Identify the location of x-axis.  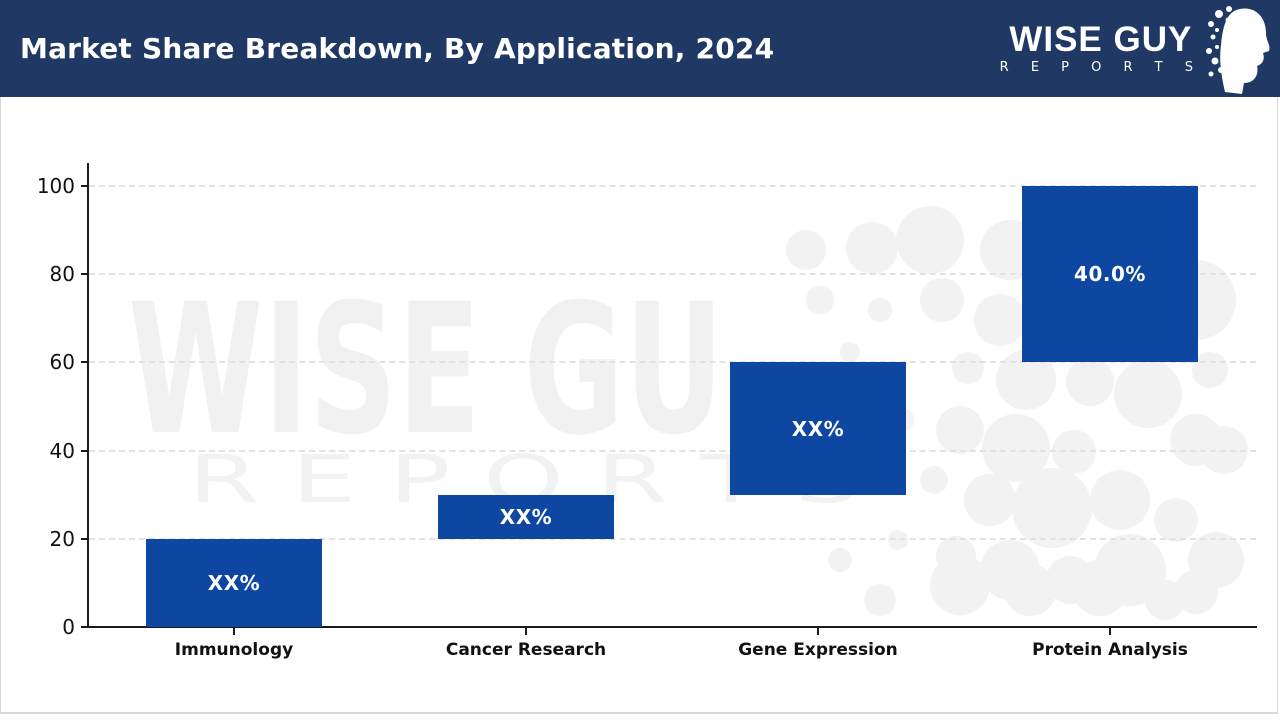
(672, 627).